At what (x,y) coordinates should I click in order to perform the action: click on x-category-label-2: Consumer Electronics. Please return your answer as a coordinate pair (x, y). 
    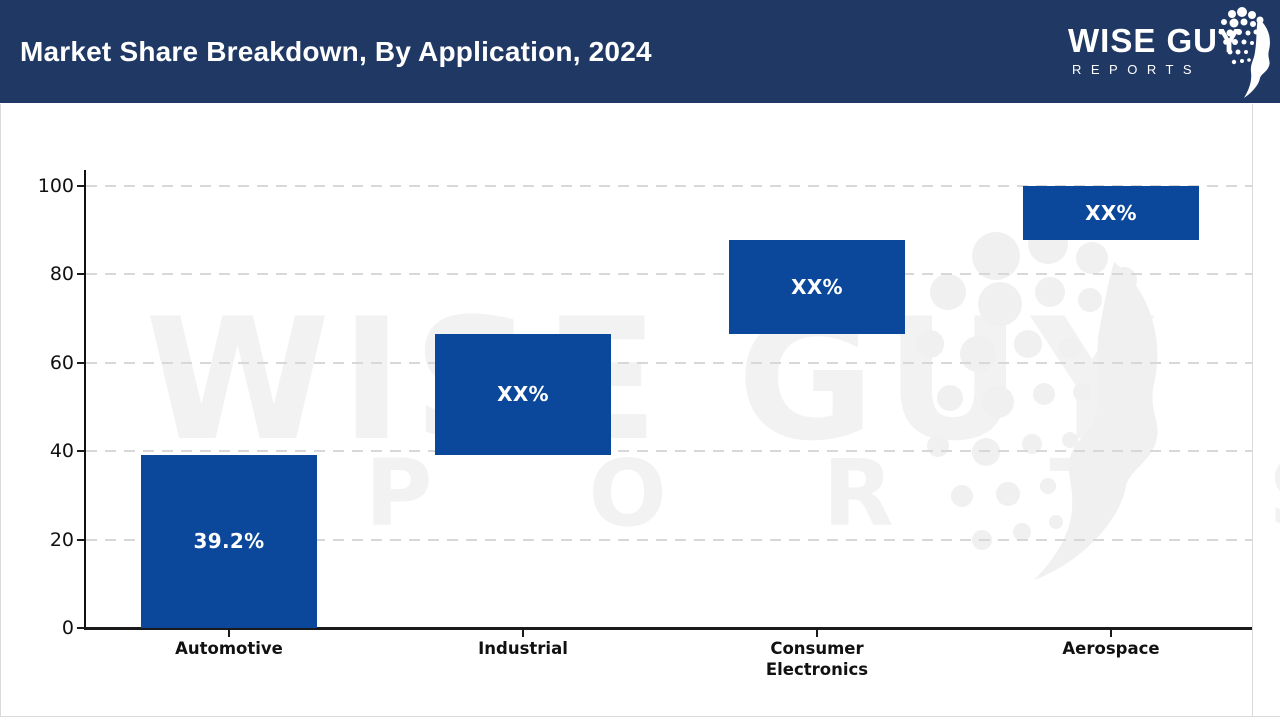
    Looking at the image, I should click on (817, 659).